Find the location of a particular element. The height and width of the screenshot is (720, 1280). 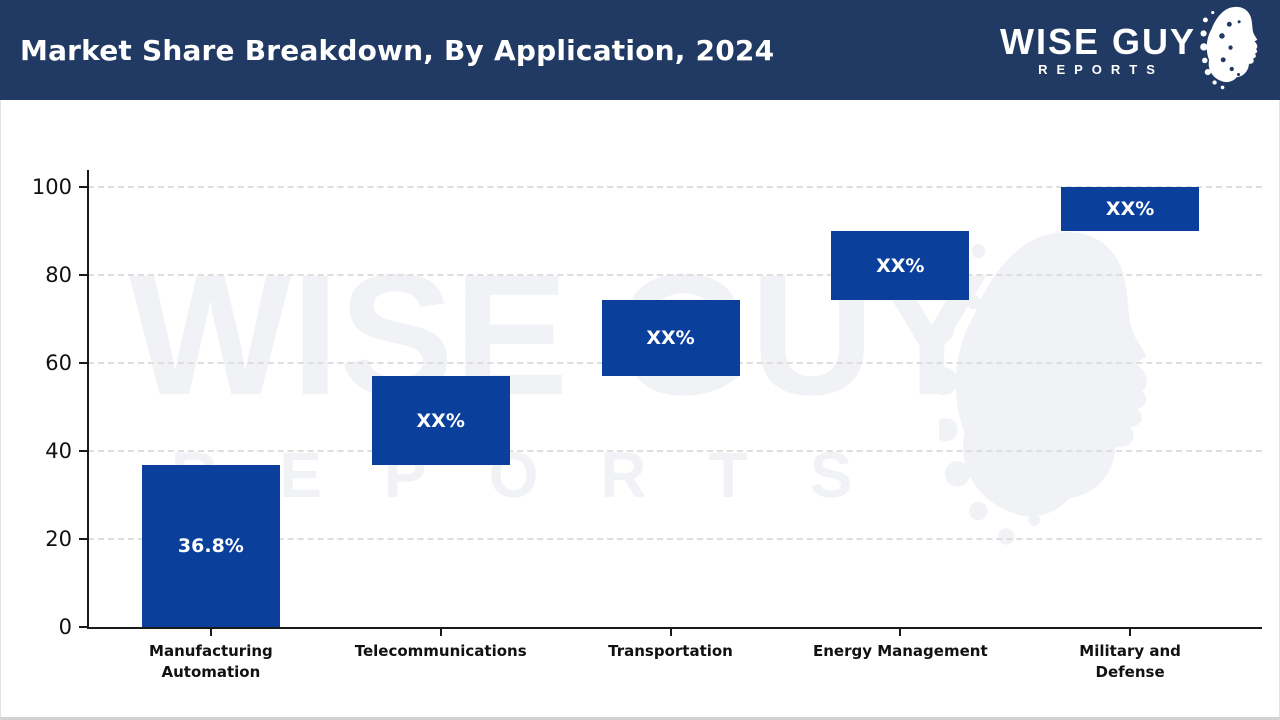

category-label-2: Transportation is located at coordinates (670, 651).